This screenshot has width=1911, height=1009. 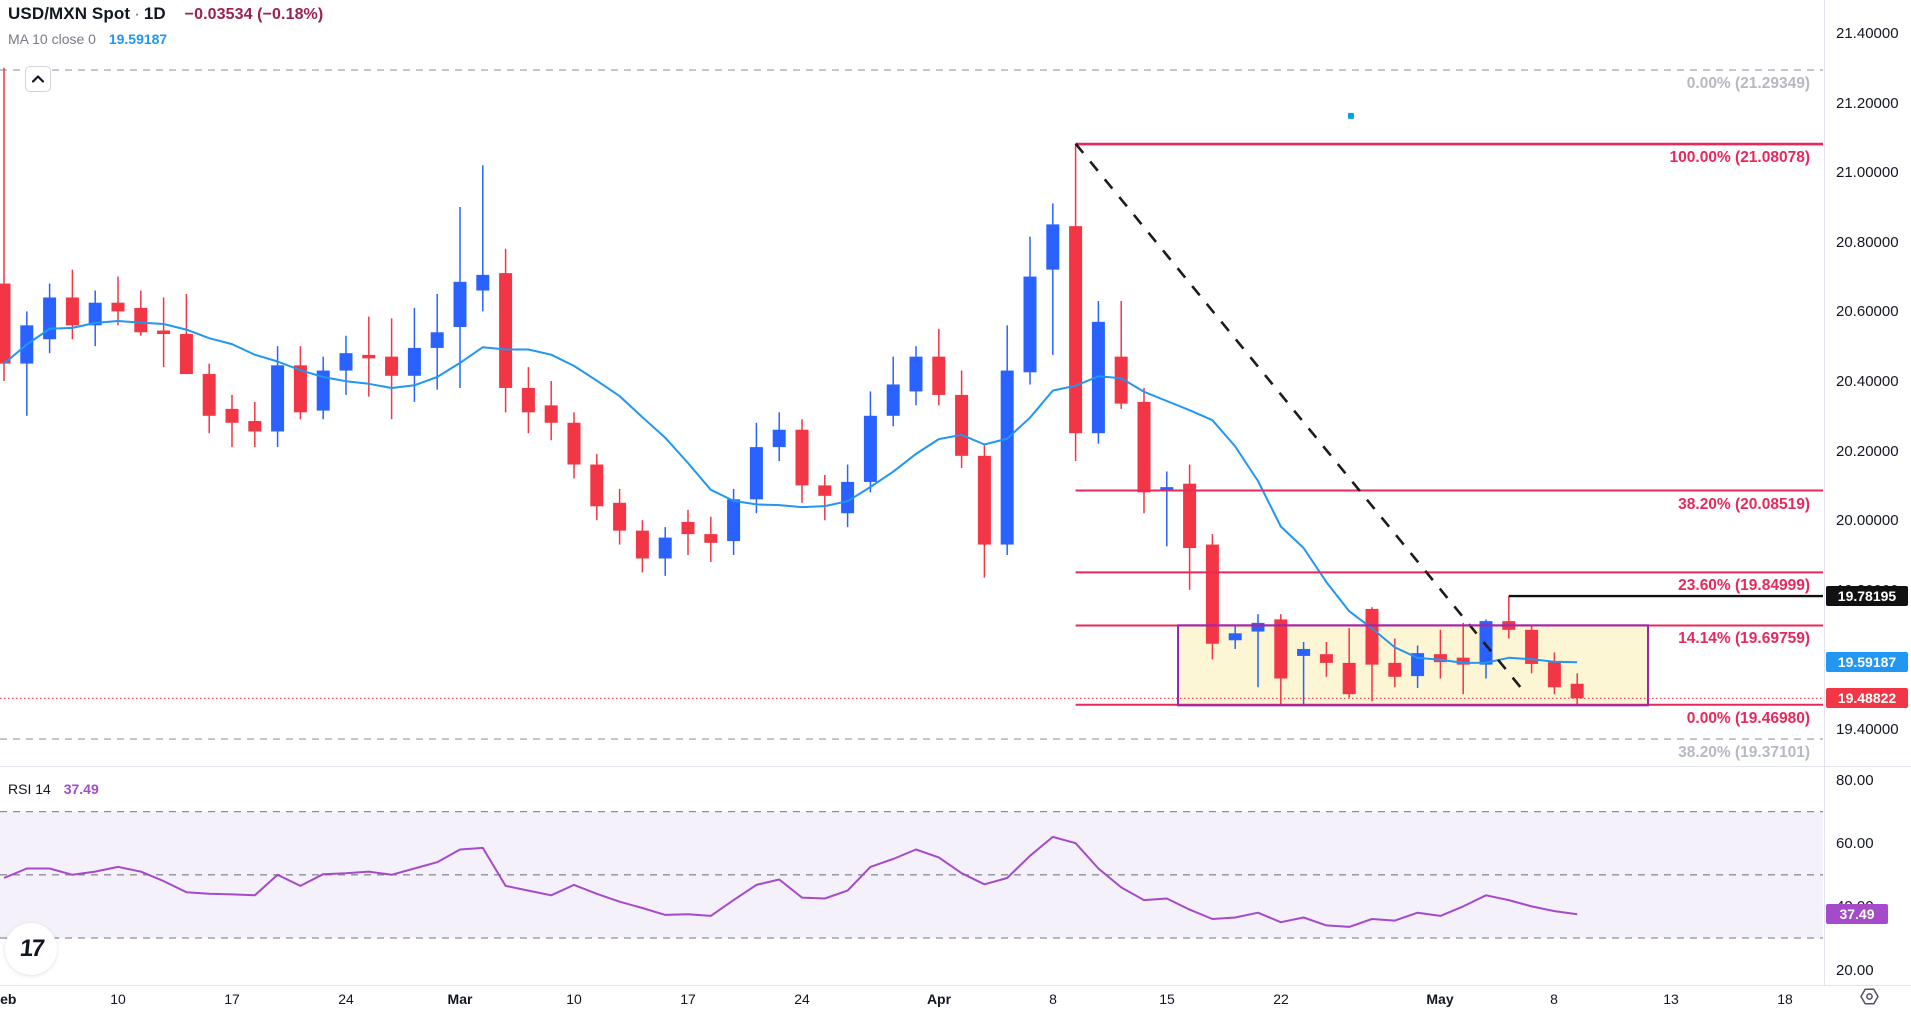 I want to click on gear-icon, so click(x=1869, y=996).